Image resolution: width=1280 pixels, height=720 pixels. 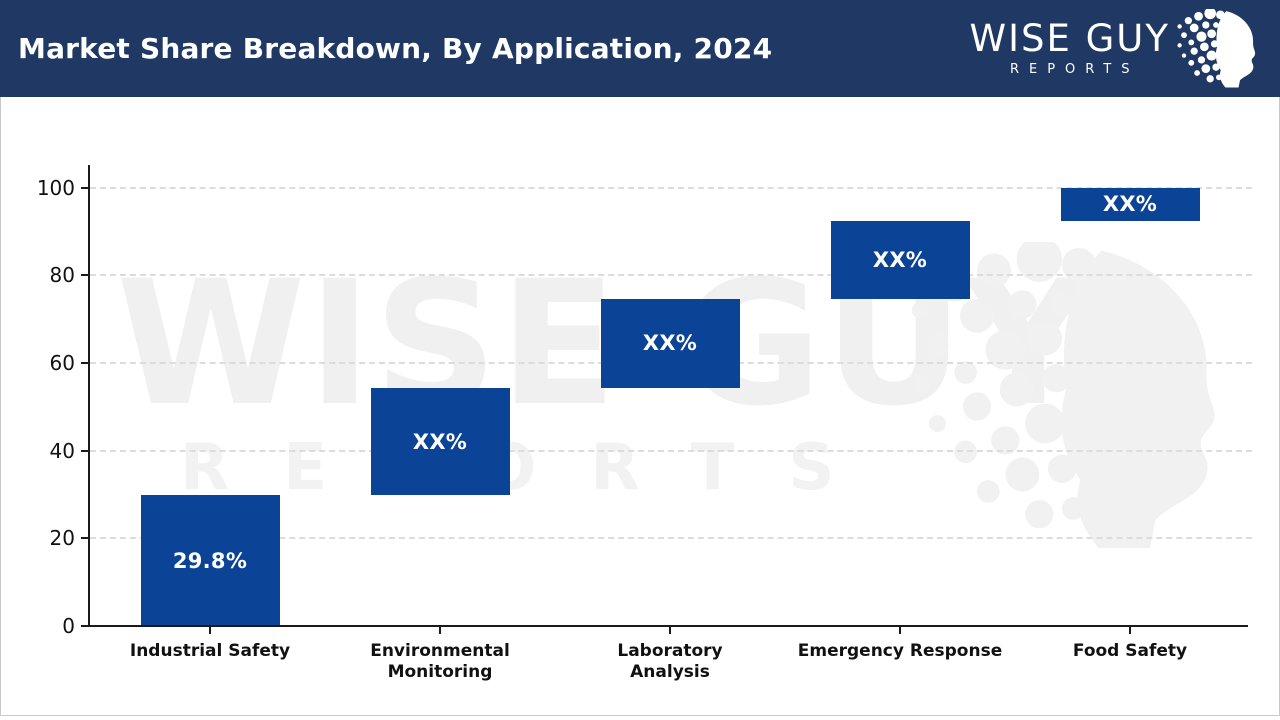 I want to click on category-label-environmental-monitoring: Environmental Monitoring, so click(x=440, y=662).